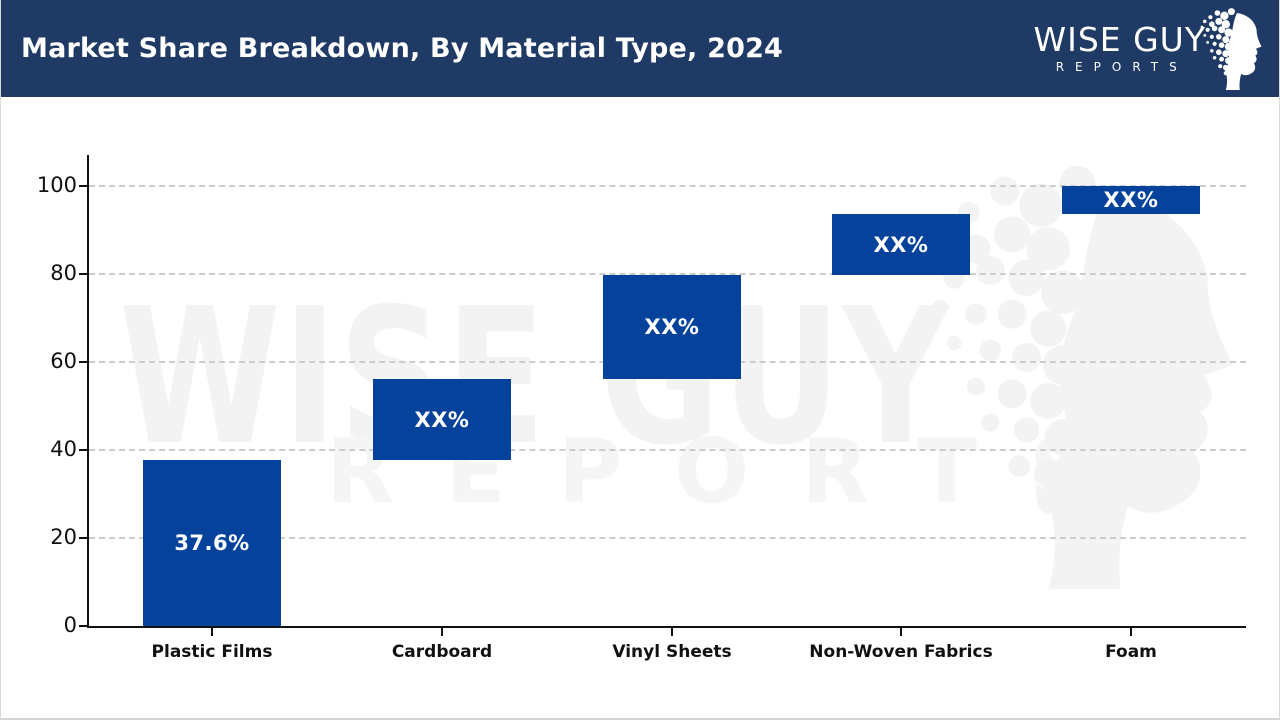 This screenshot has height=720, width=1280. I want to click on bar-non-woven-fabrics: XX%, so click(901, 245).